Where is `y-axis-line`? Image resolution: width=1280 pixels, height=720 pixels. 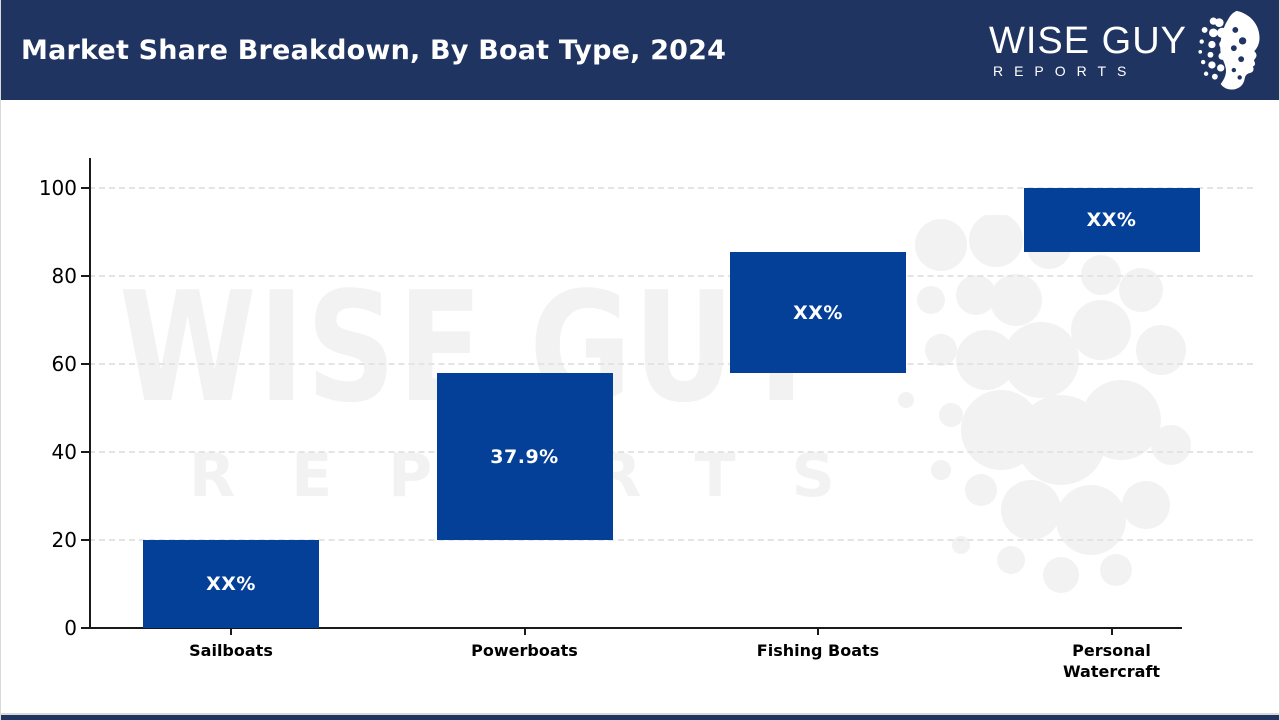
y-axis-line is located at coordinates (90, 393).